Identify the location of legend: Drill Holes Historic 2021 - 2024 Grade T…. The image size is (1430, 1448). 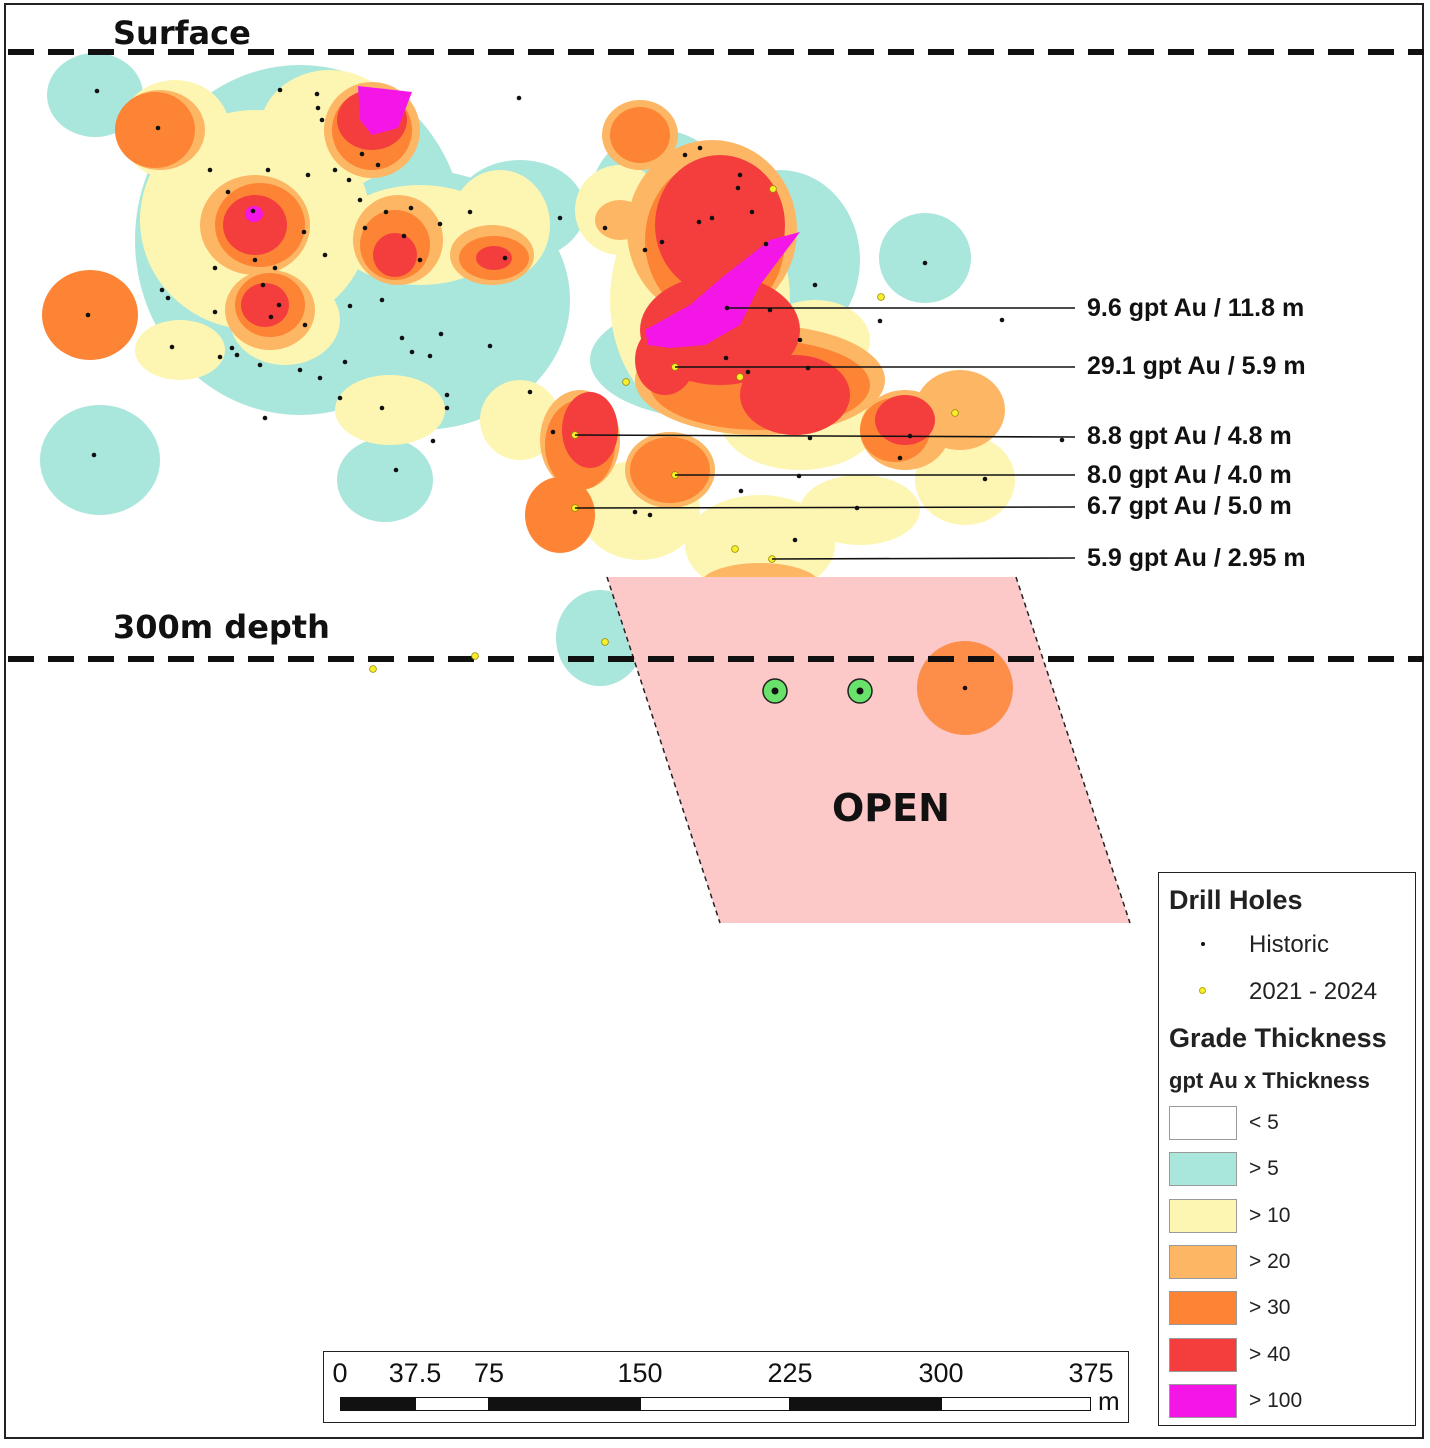
(1287, 1149).